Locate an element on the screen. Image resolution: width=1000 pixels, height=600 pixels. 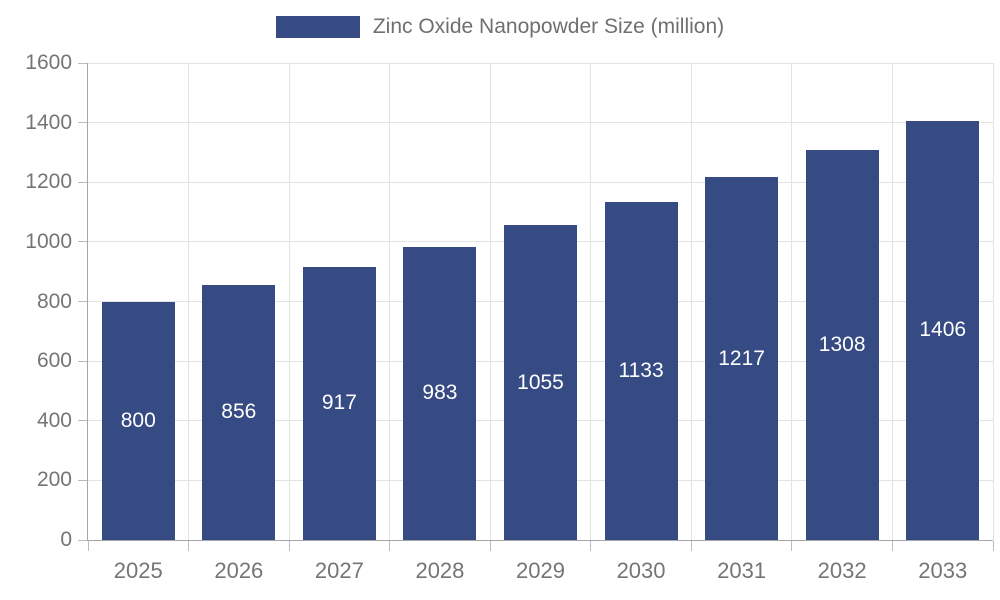
bar-value-label: 917 is located at coordinates (339, 403).